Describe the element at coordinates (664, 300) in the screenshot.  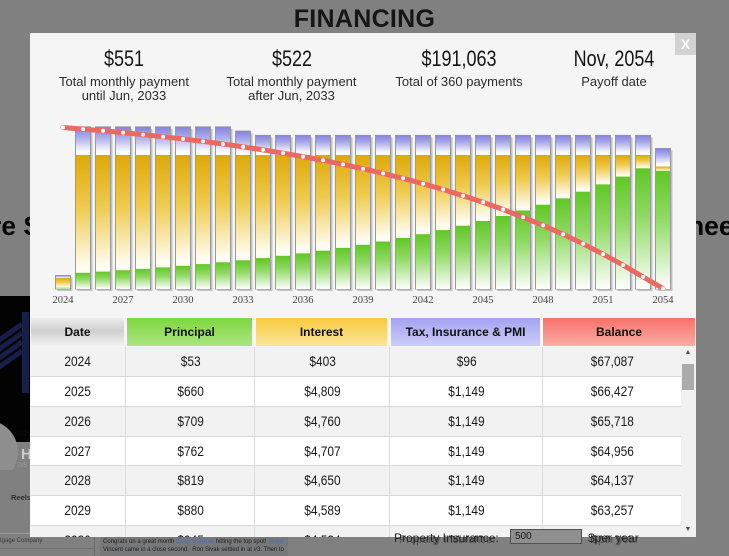
I see `svg-text: 2054` at that location.